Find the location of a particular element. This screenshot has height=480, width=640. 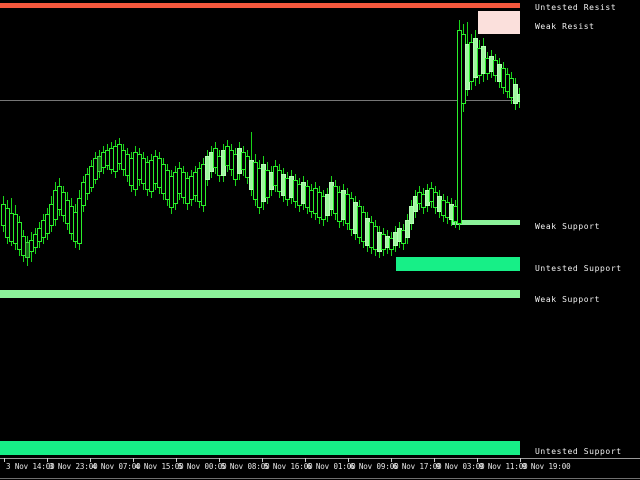

axis-top-rule is located at coordinates (320, 458).